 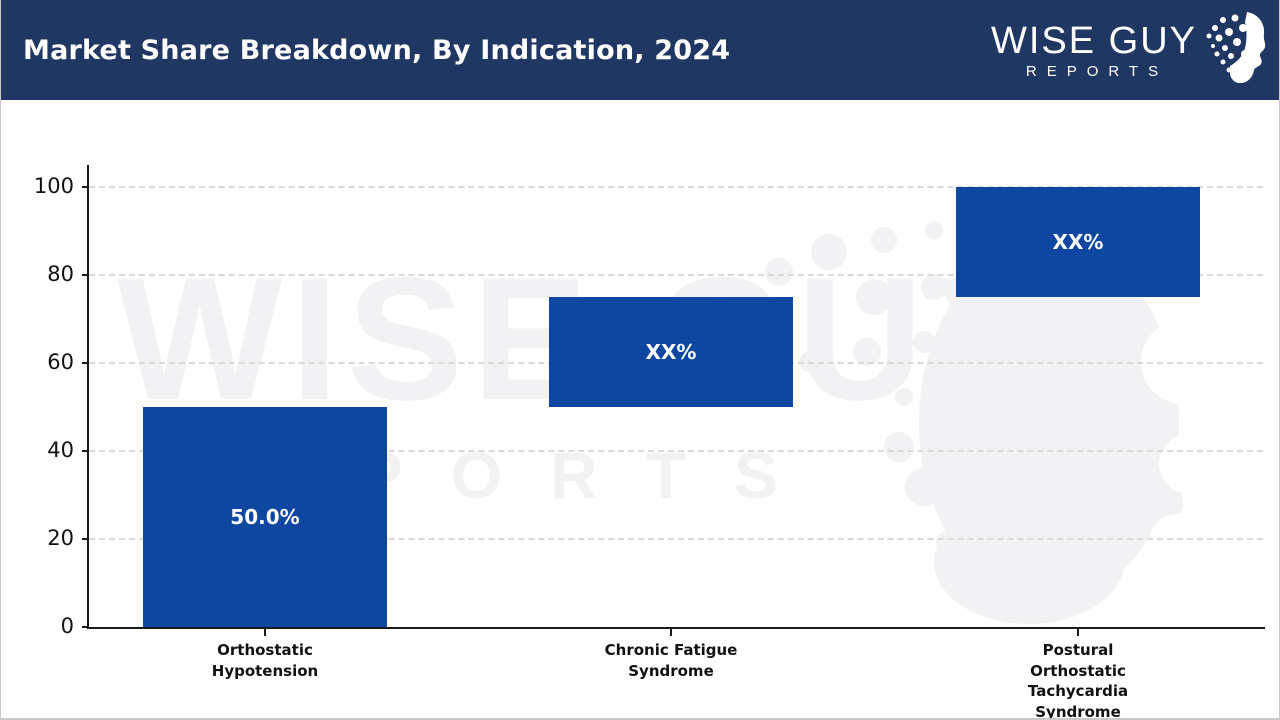 What do you see at coordinates (1235, 50) in the screenshot?
I see `logo-face-icon` at bounding box center [1235, 50].